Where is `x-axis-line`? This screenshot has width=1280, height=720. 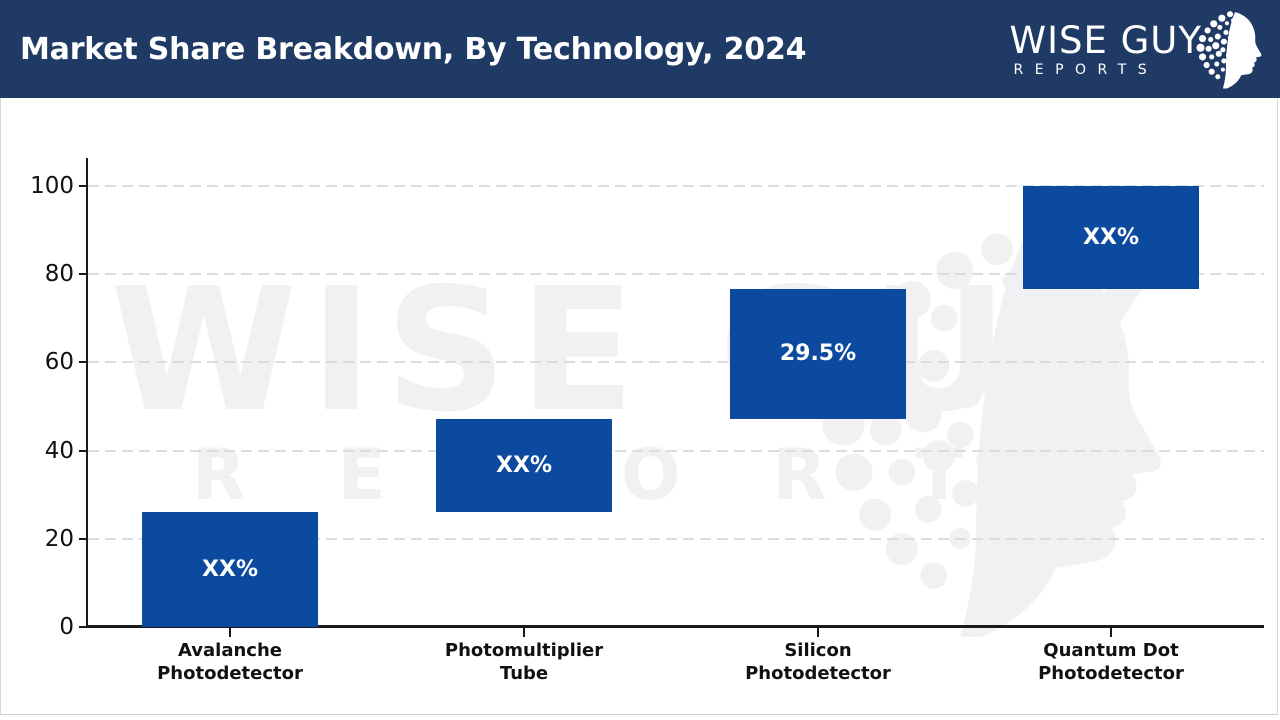 x-axis-line is located at coordinates (675, 626).